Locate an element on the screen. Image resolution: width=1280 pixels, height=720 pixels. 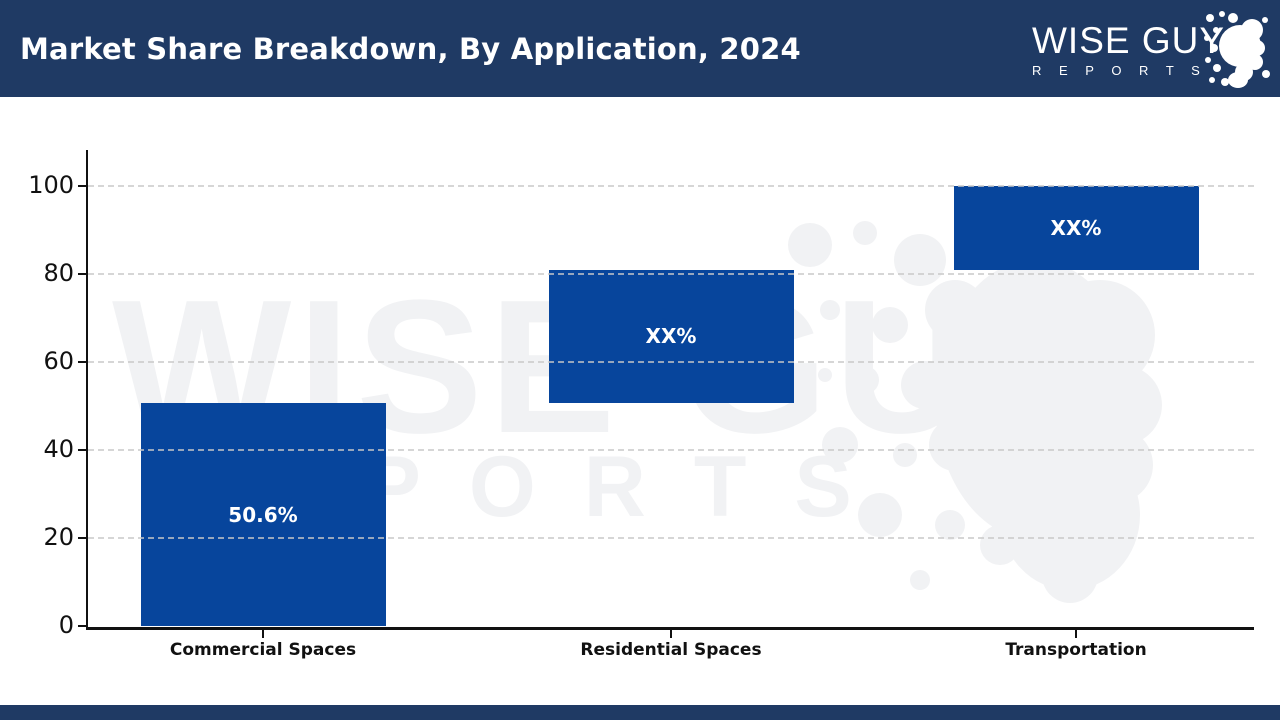
x-category-label: Transportation is located at coordinates (1076, 650).